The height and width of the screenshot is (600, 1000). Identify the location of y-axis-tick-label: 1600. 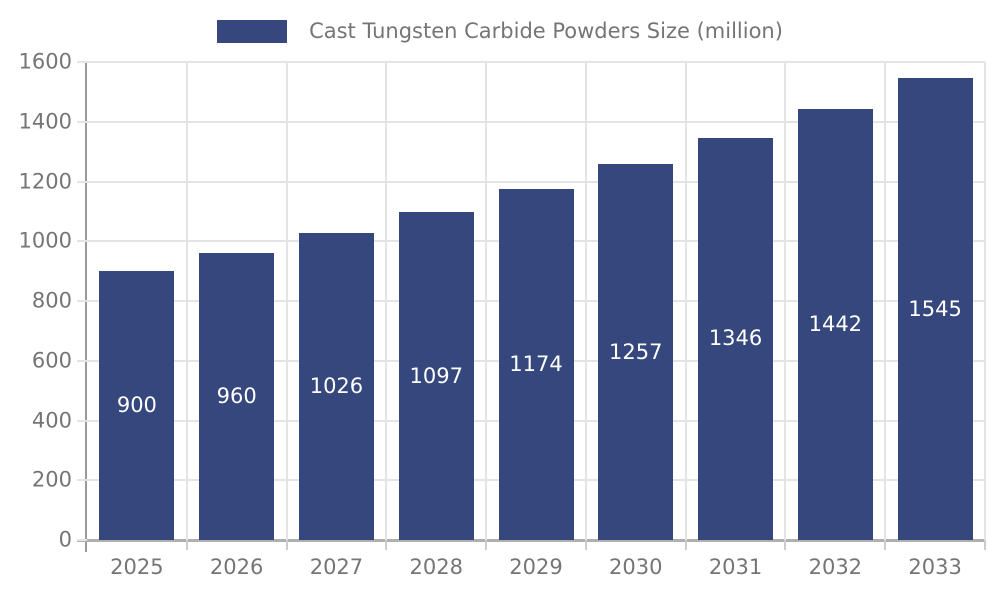
(45, 61).